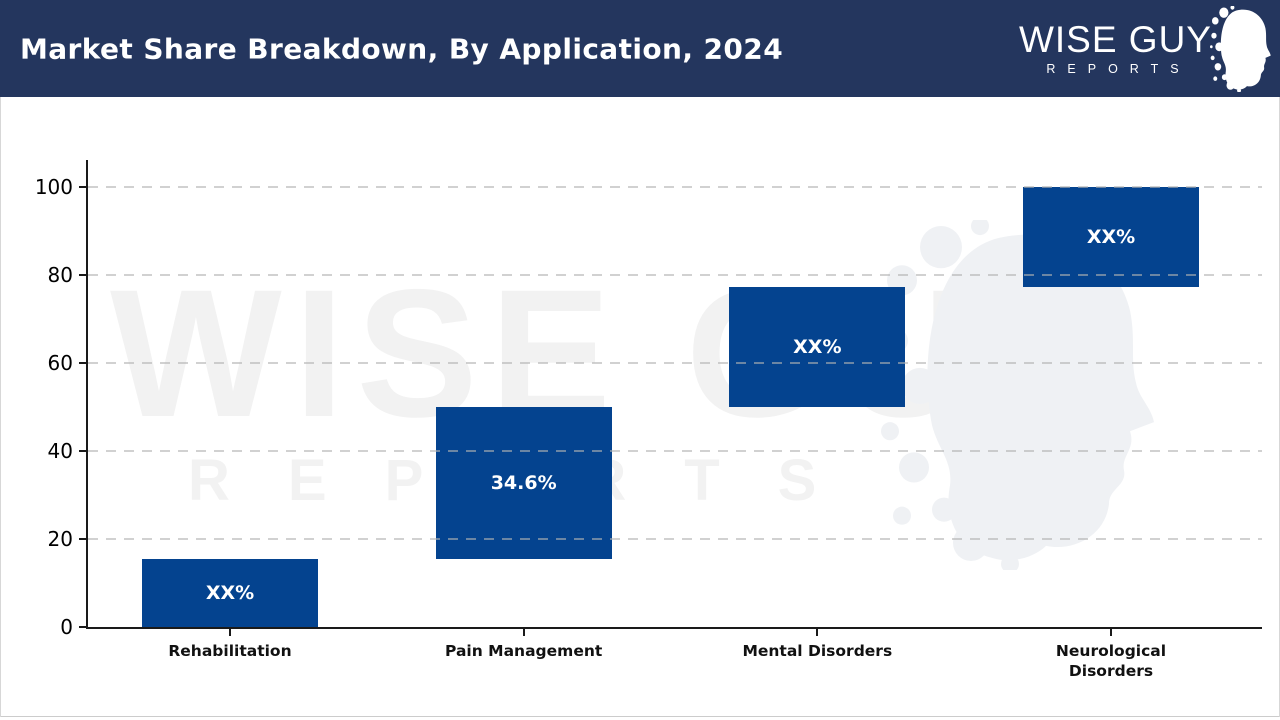 Image resolution: width=1280 pixels, height=720 pixels. Describe the element at coordinates (1111, 661) in the screenshot. I see `x-category-label: Neurological Disorders` at that location.